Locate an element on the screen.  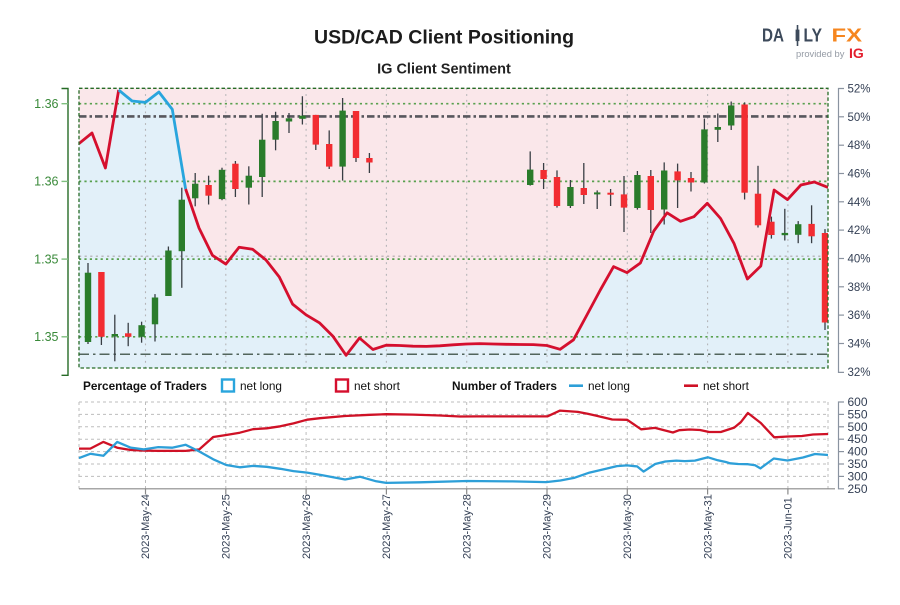
svg-text: 32% is located at coordinates (859, 373).